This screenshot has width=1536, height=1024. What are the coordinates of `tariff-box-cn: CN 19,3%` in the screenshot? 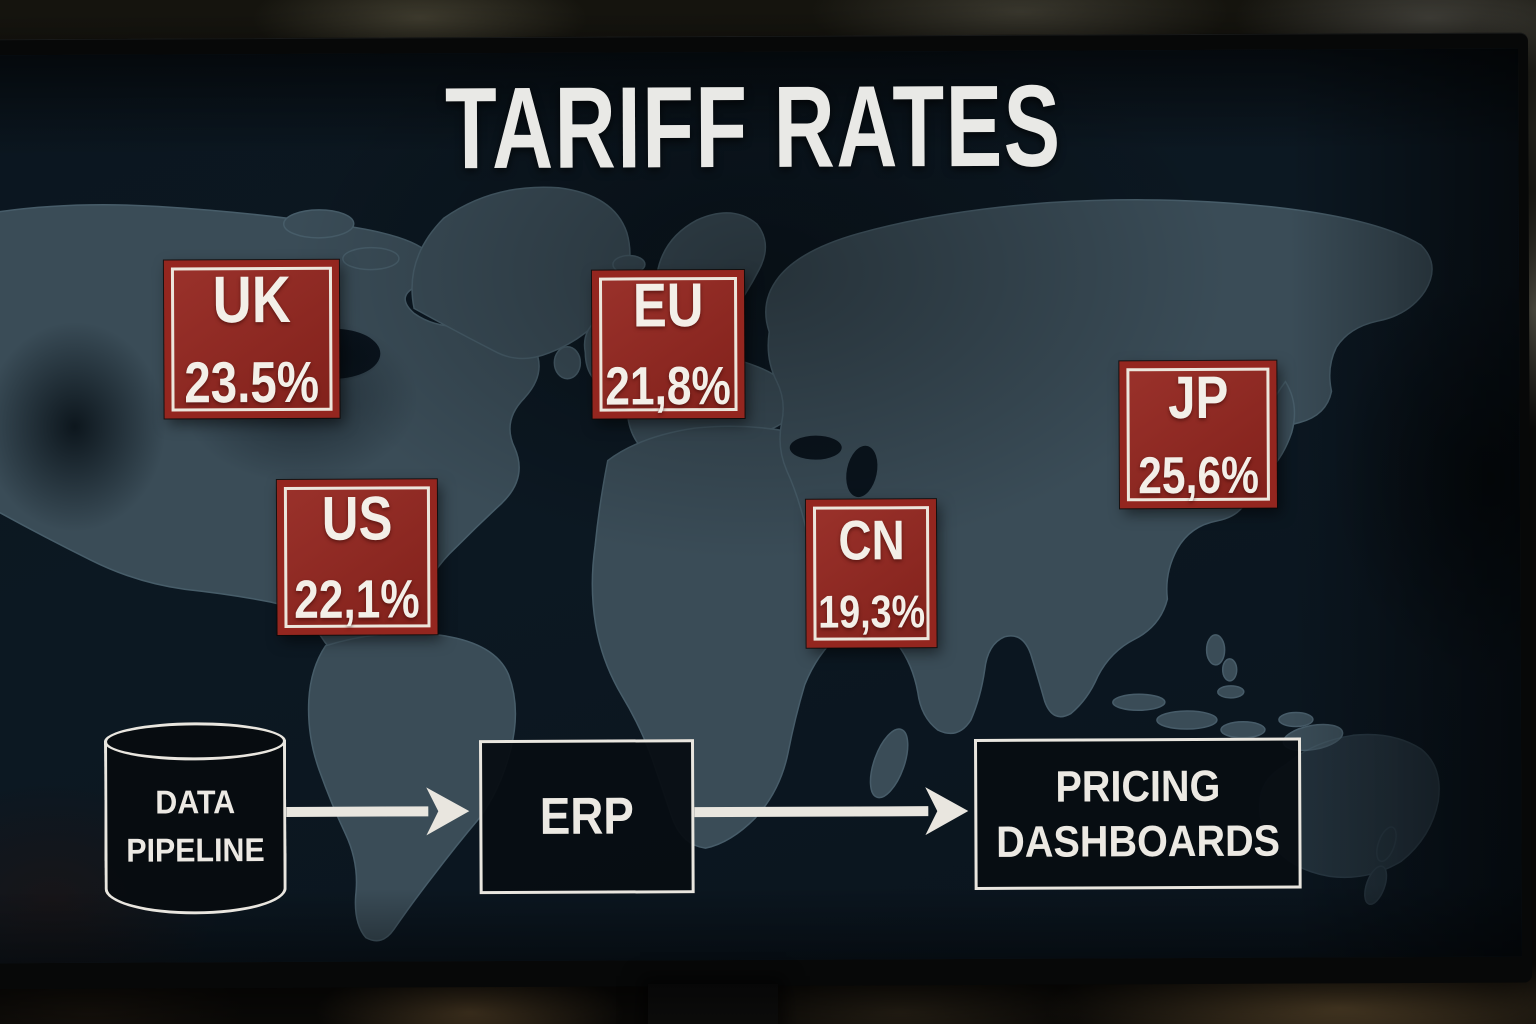 It's located at (871, 573).